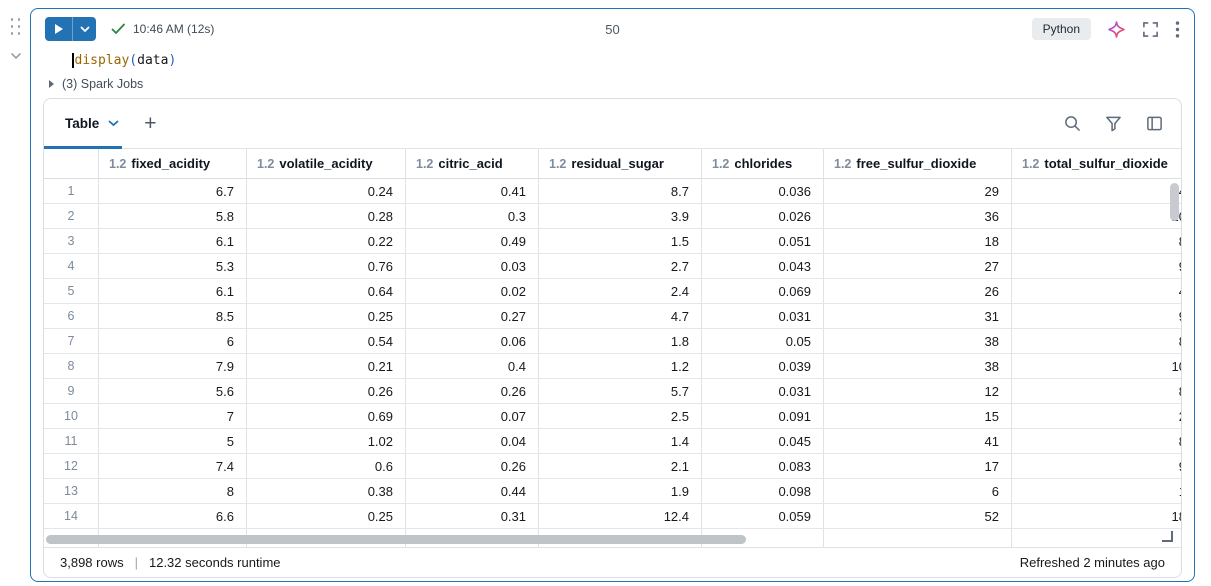 This screenshot has height=586, width=1211. What do you see at coordinates (918, 416) in the screenshot?
I see `table-cell: 15` at bounding box center [918, 416].